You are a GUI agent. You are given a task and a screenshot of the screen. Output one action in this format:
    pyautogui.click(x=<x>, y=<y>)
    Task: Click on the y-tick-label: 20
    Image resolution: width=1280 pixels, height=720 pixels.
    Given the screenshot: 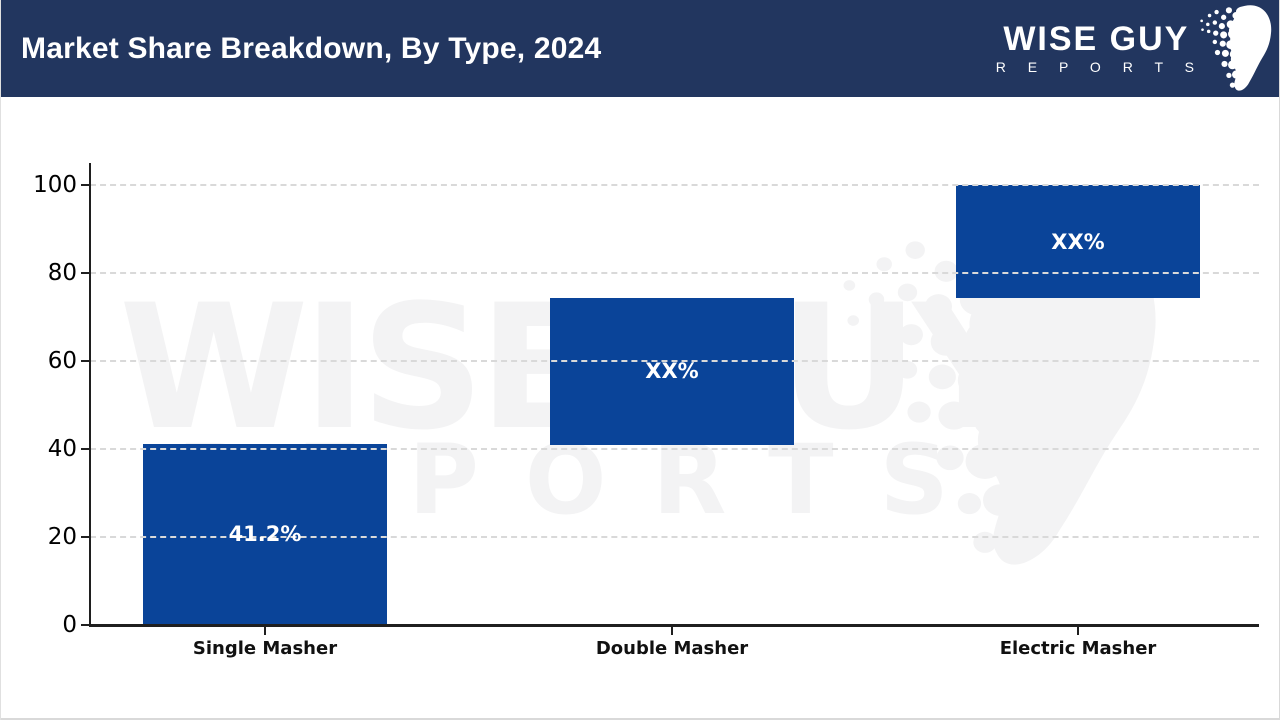 What is the action you would take?
    pyautogui.click(x=62, y=537)
    